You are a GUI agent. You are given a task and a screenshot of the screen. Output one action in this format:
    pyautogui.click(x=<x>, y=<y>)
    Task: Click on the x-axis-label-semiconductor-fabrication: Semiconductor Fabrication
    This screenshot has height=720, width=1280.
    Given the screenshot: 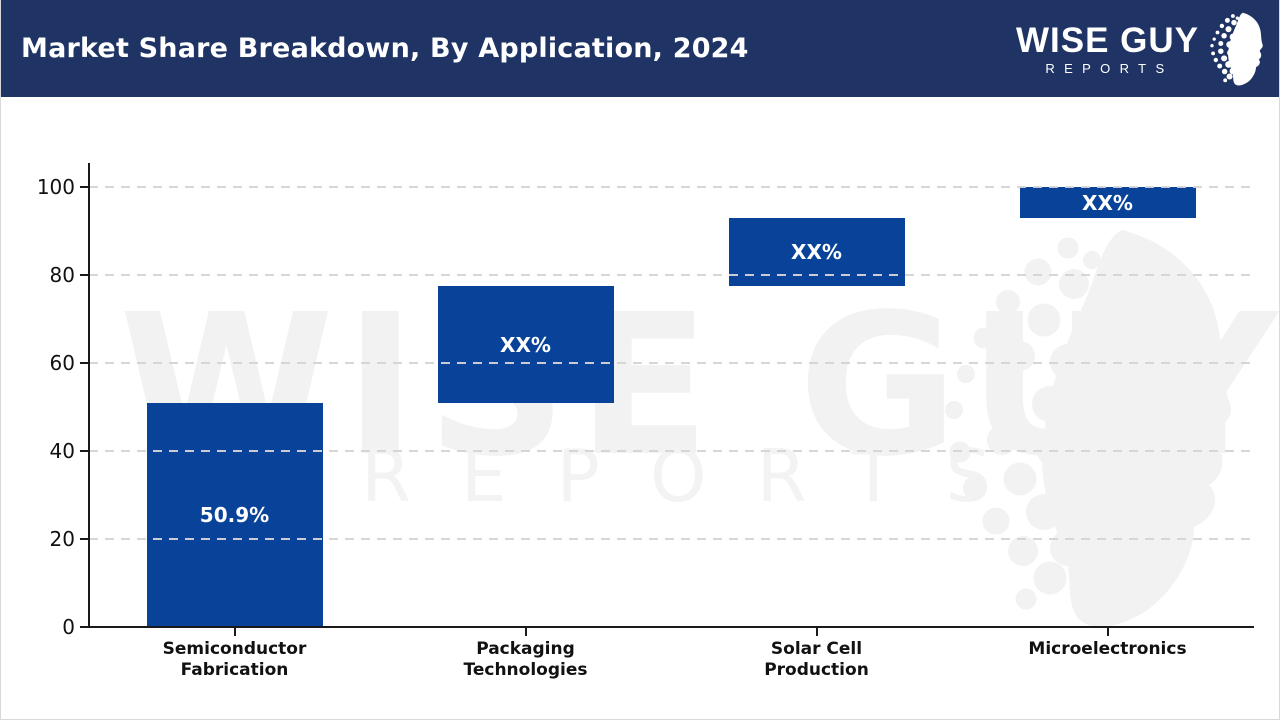 What is the action you would take?
    pyautogui.click(x=235, y=660)
    